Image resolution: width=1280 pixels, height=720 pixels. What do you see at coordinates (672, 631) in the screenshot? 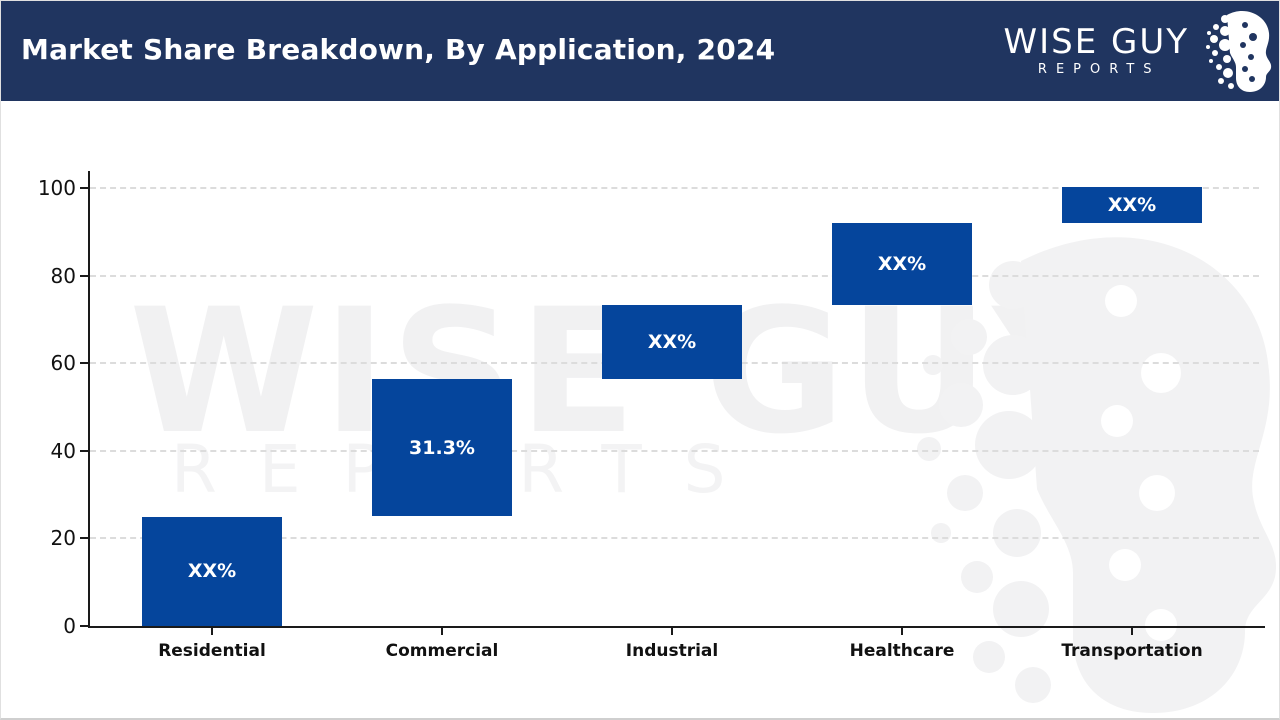
I see `x-tick-mark-industrial` at bounding box center [672, 631].